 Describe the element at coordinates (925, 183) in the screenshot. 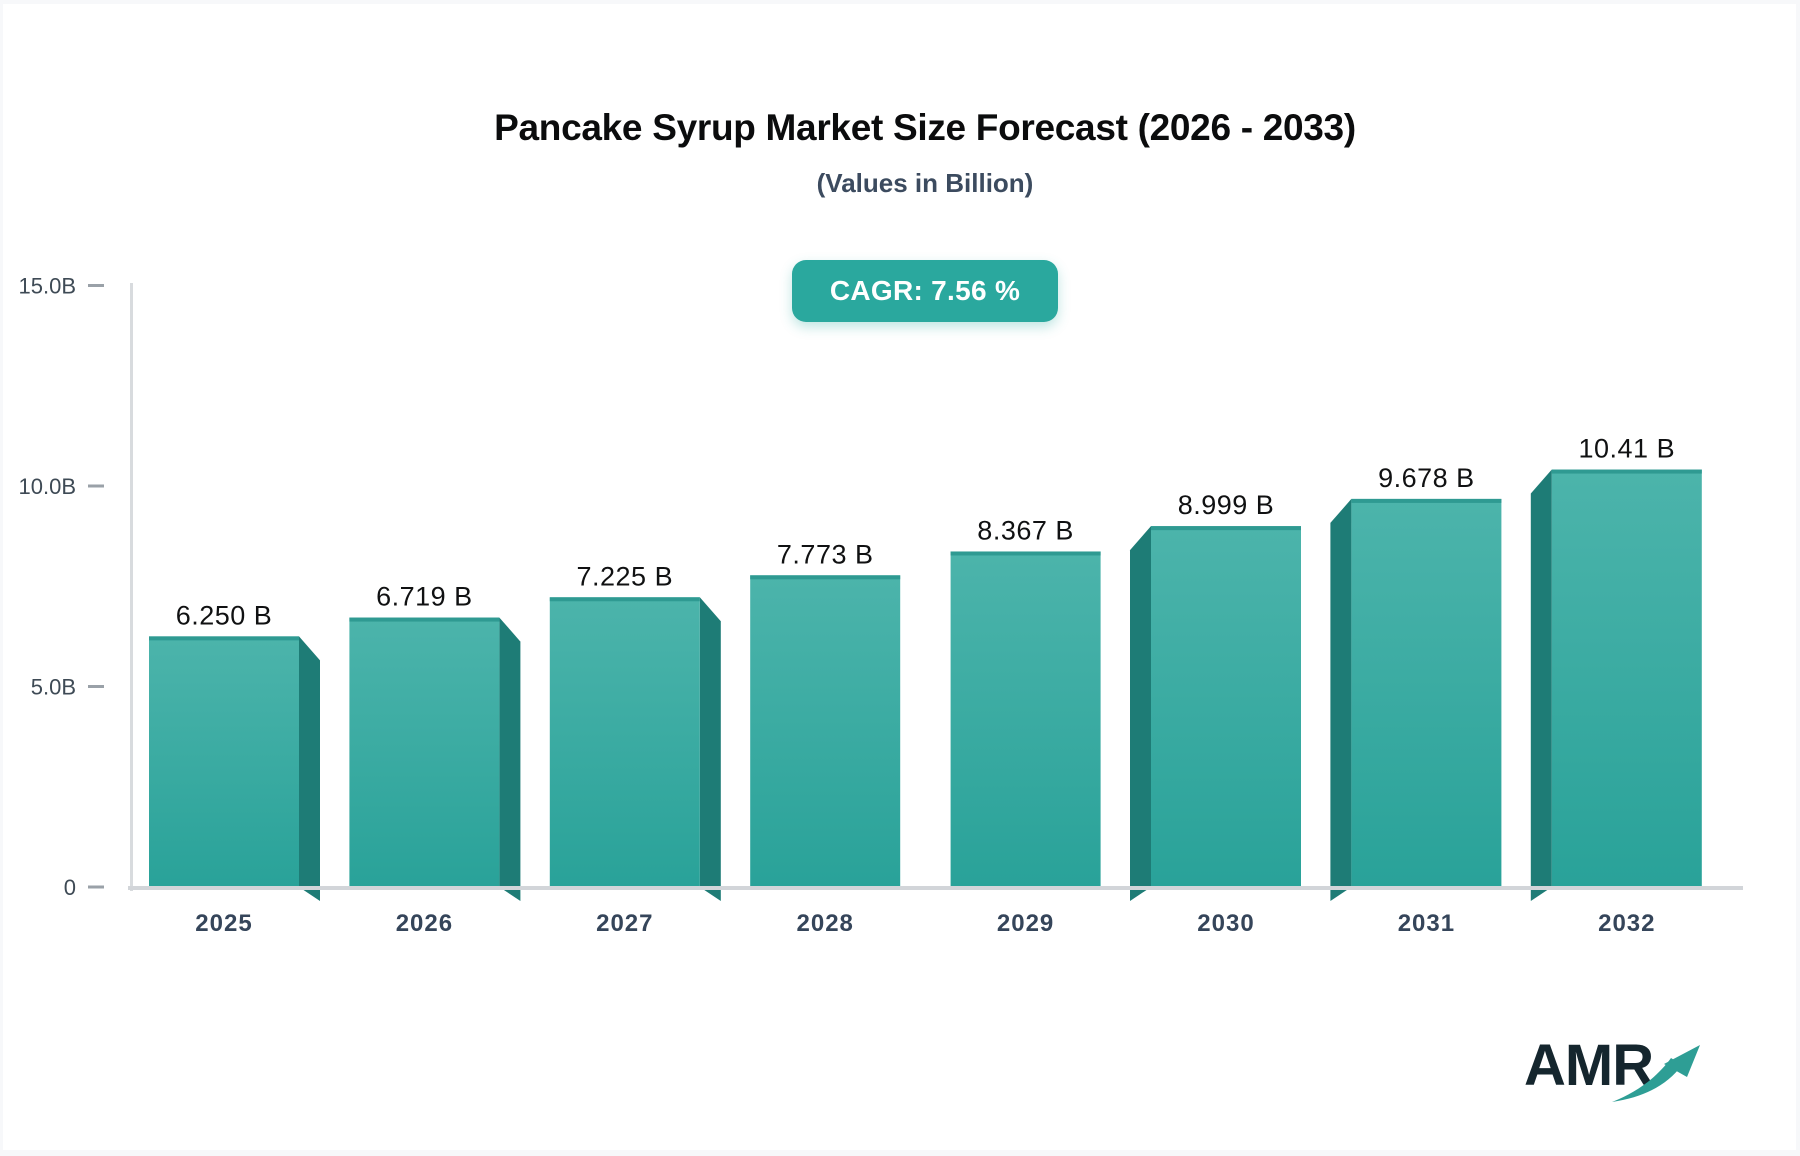

I see `chart-subtitle: (Values in Billion)` at that location.